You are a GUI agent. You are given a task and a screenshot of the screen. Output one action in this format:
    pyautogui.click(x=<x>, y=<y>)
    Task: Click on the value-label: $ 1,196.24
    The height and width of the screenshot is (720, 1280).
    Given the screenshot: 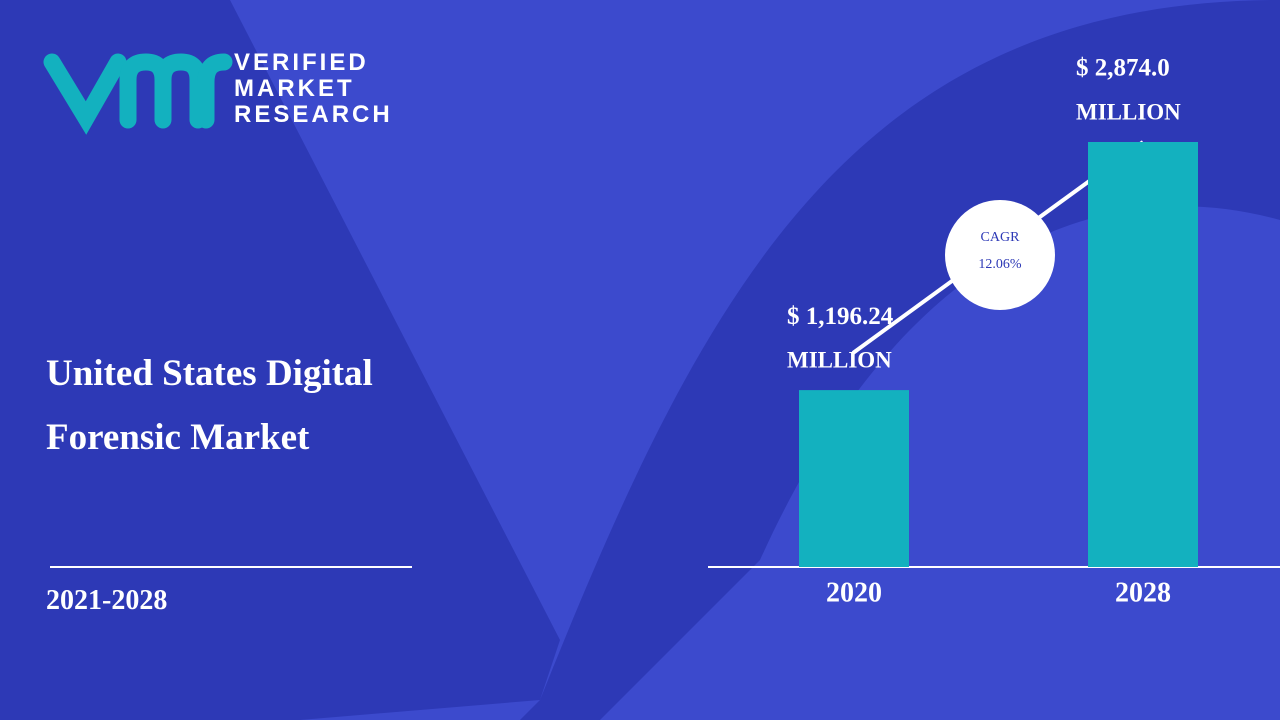 What is the action you would take?
    pyautogui.click(x=840, y=316)
    